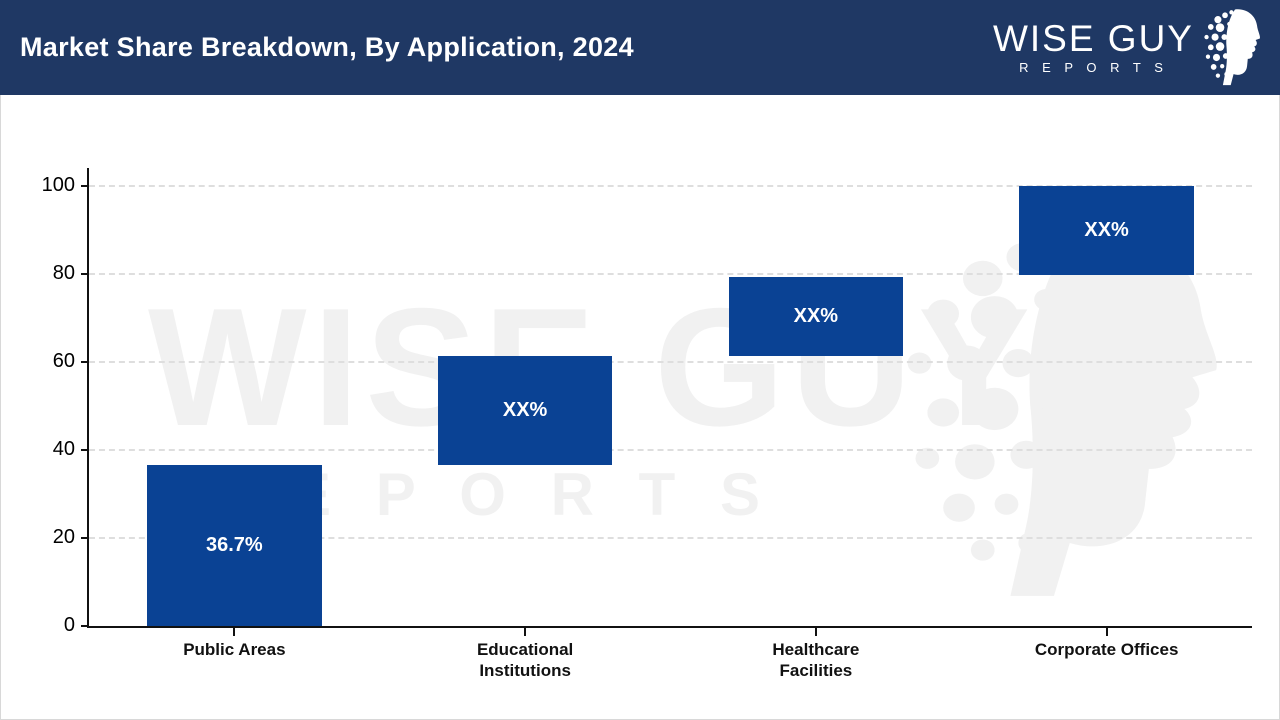 This screenshot has width=1280, height=720. What do you see at coordinates (1093, 67) in the screenshot?
I see `logo-wordmark-line2: R E P O R T S` at bounding box center [1093, 67].